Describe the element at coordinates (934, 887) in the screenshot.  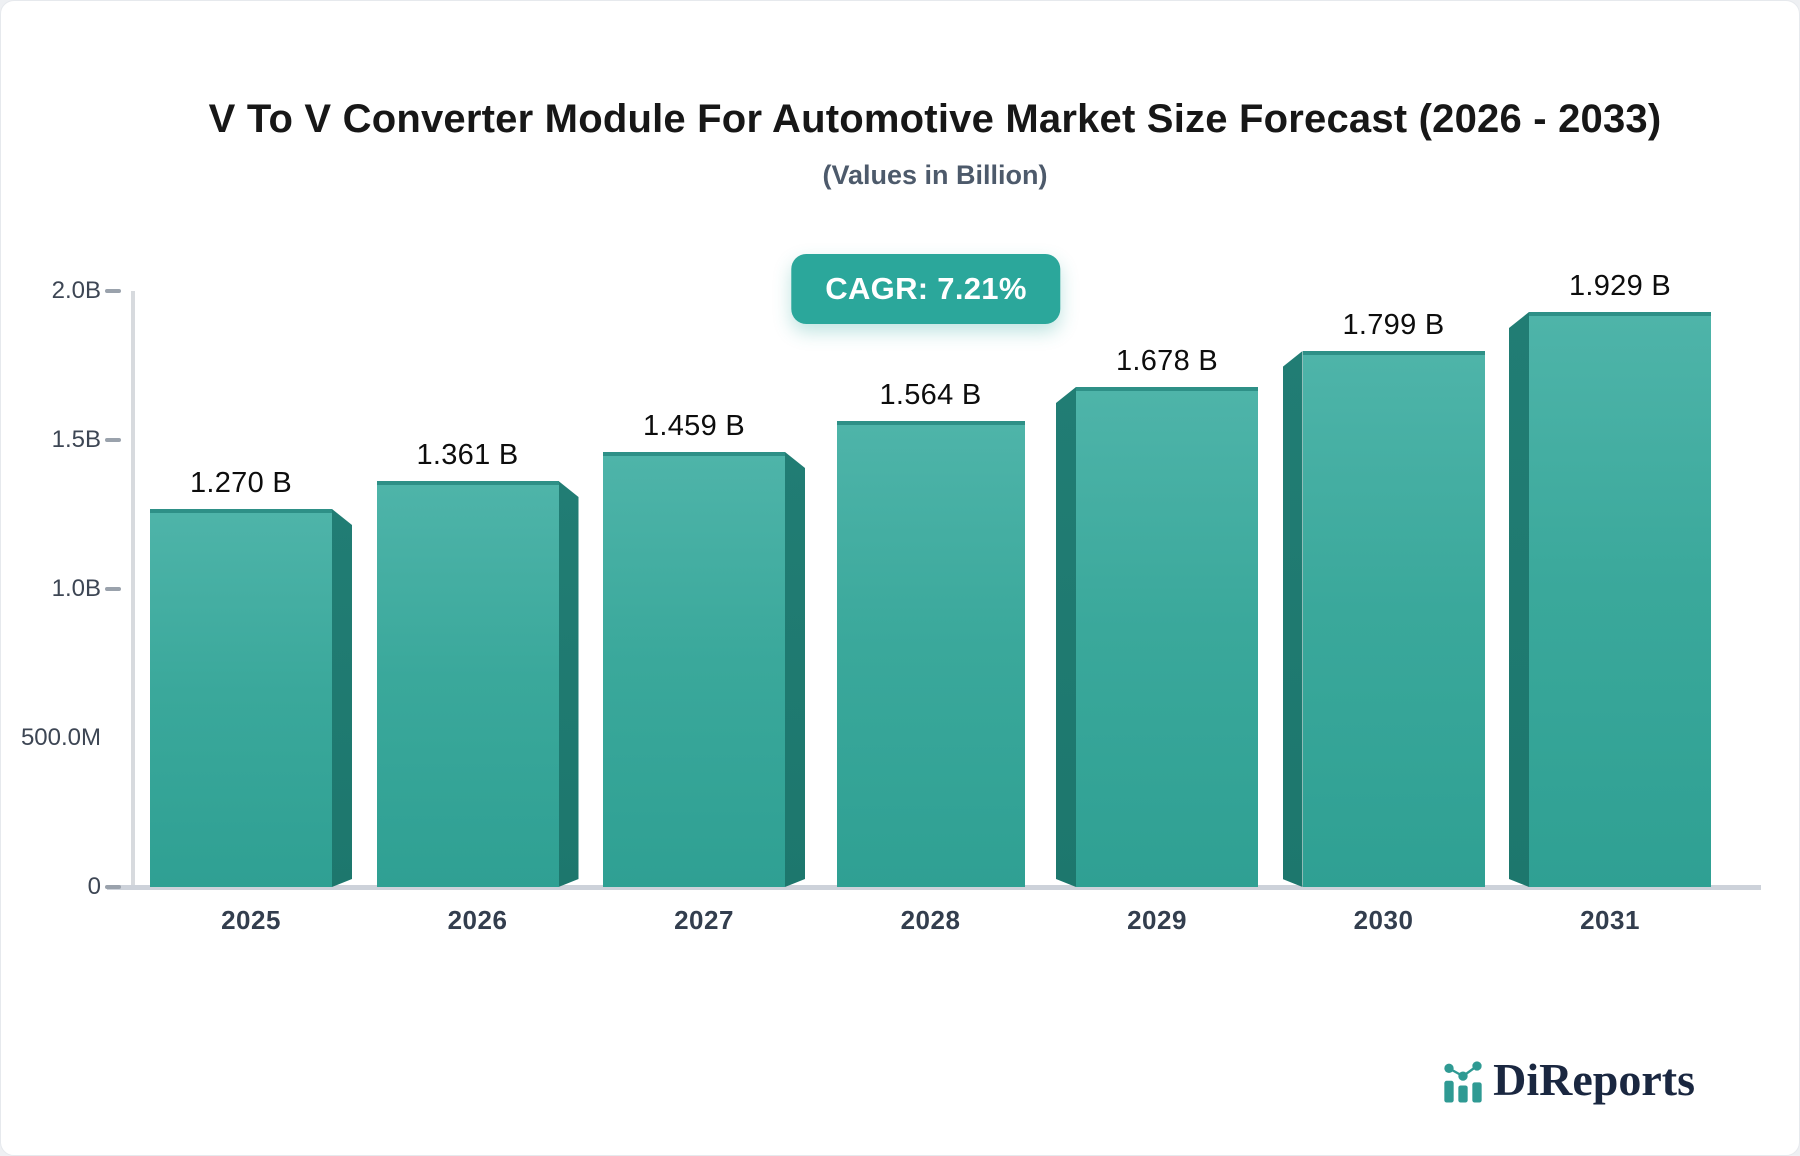
I see `x-axis-baseline` at that location.